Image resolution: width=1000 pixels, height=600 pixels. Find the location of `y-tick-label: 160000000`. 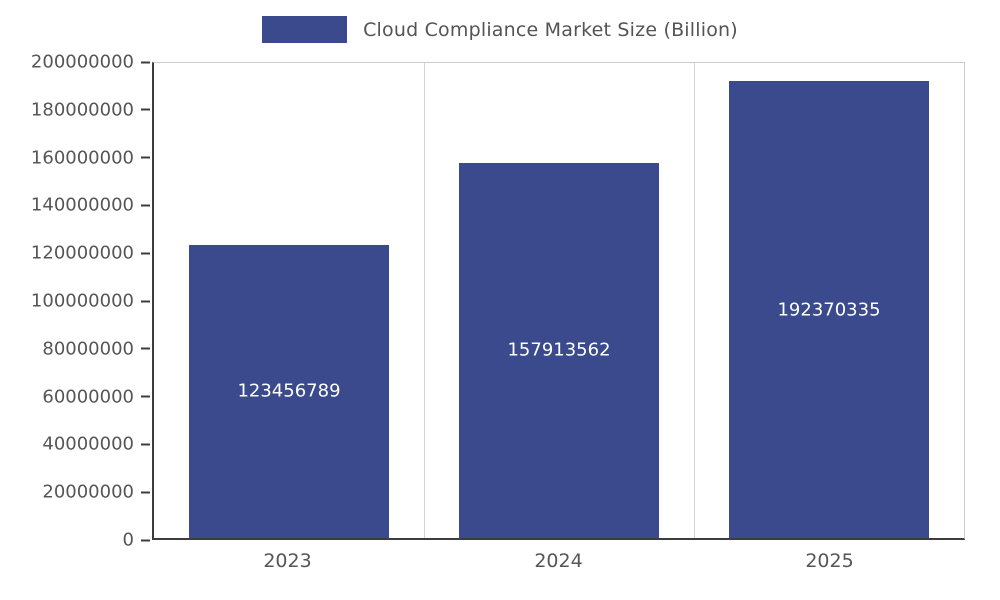

y-tick-label: 160000000 is located at coordinates (82, 158).